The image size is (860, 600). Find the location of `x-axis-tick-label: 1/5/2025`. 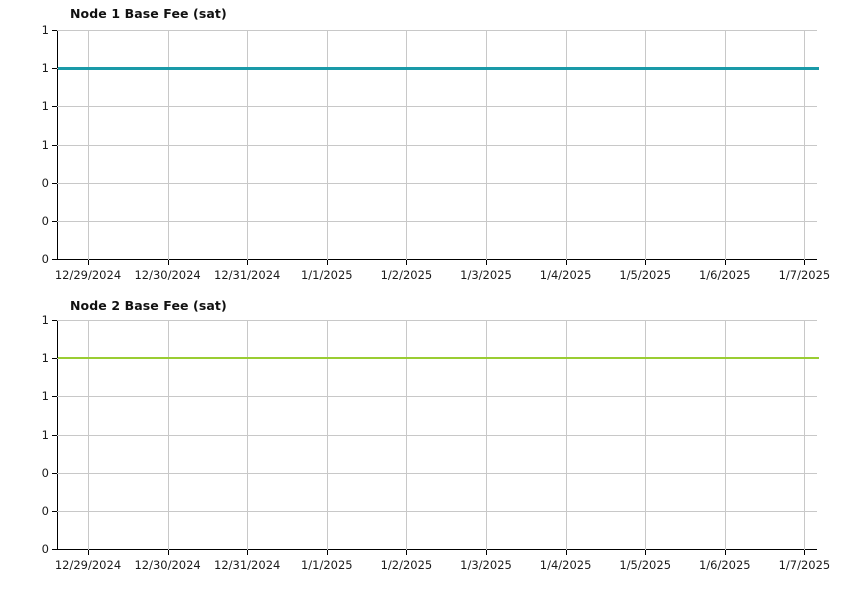

x-axis-tick-label: 1/5/2025 is located at coordinates (645, 565).